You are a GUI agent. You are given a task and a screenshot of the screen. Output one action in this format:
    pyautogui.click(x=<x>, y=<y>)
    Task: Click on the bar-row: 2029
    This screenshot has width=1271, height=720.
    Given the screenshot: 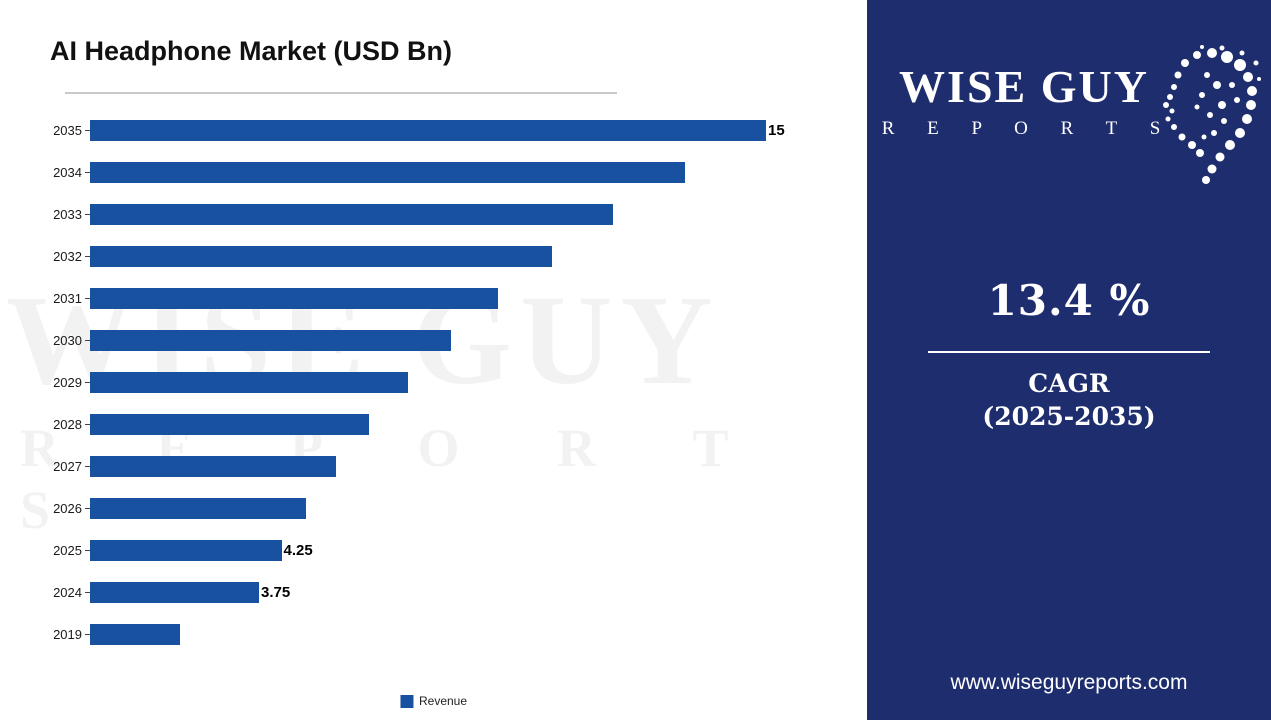 What is the action you would take?
    pyautogui.click(x=442, y=382)
    